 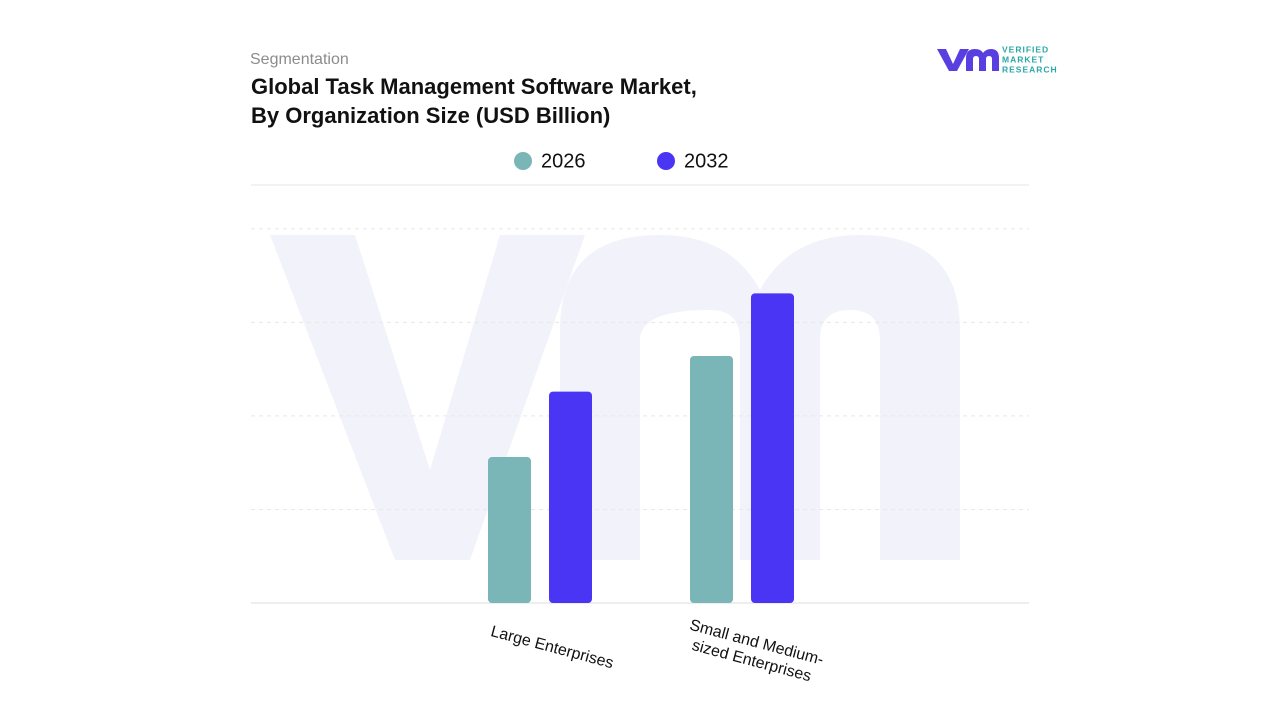 What do you see at coordinates (1023, 59) in the screenshot?
I see `logo-text: MARKET` at bounding box center [1023, 59].